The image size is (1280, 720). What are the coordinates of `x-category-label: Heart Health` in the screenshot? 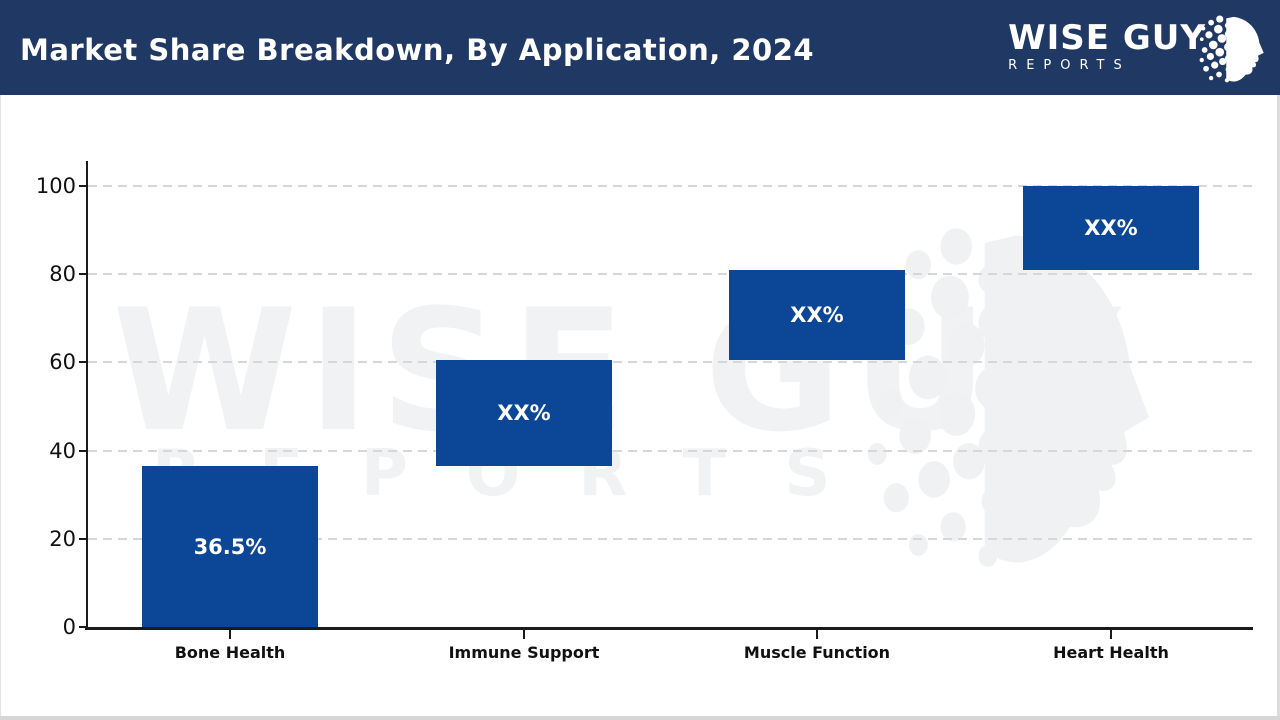 It's located at (1111, 652).